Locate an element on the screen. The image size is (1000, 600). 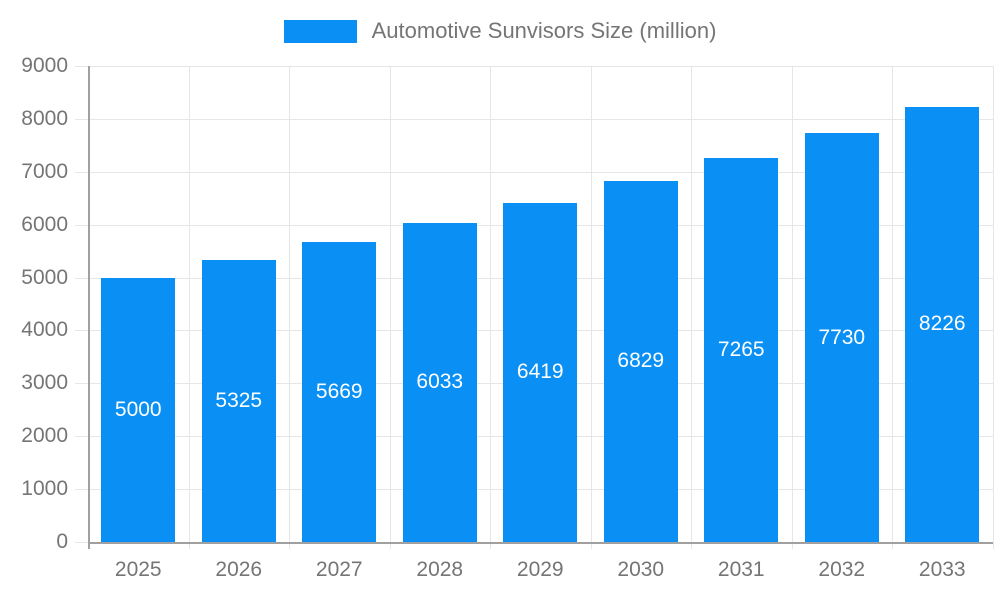
x-tick-label: 2031 is located at coordinates (741, 569).